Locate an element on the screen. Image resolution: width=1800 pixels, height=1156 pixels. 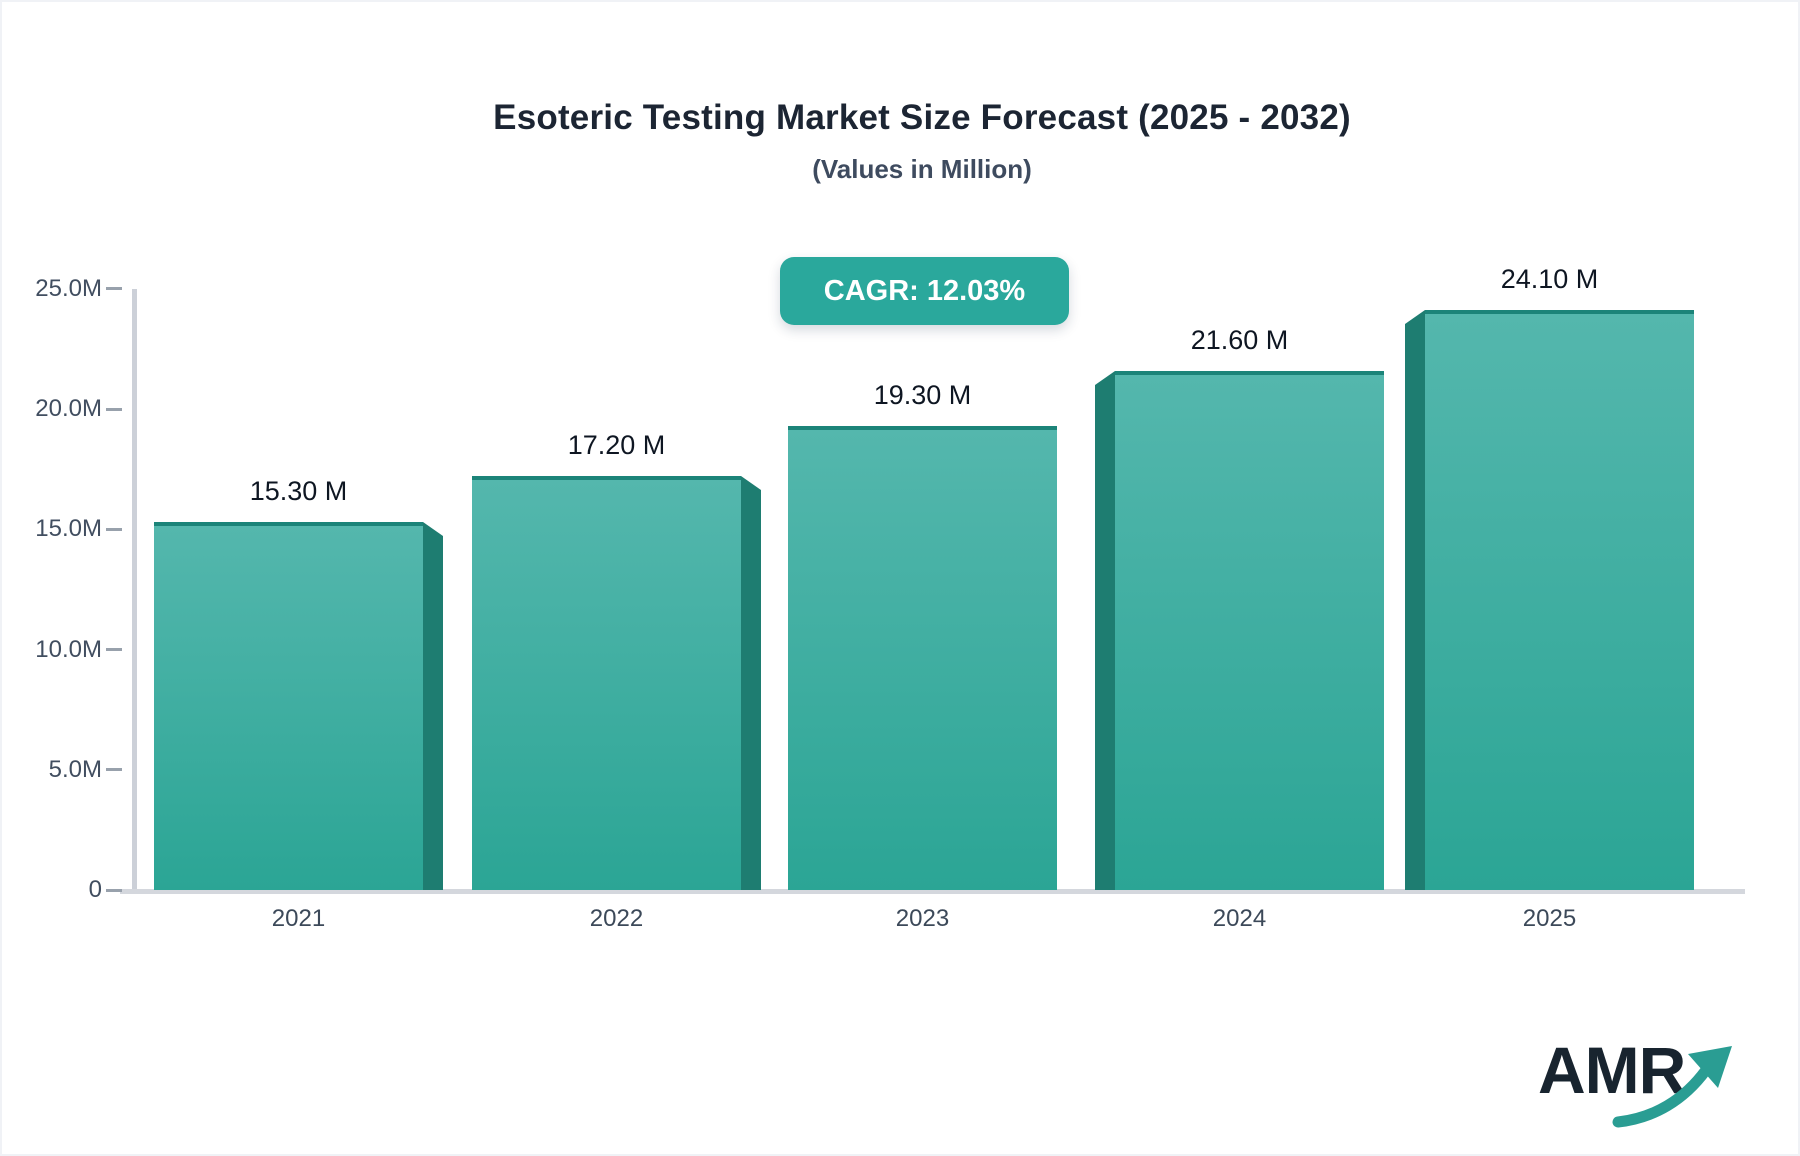
logo-arrow-icon is located at coordinates (1672, 1087).